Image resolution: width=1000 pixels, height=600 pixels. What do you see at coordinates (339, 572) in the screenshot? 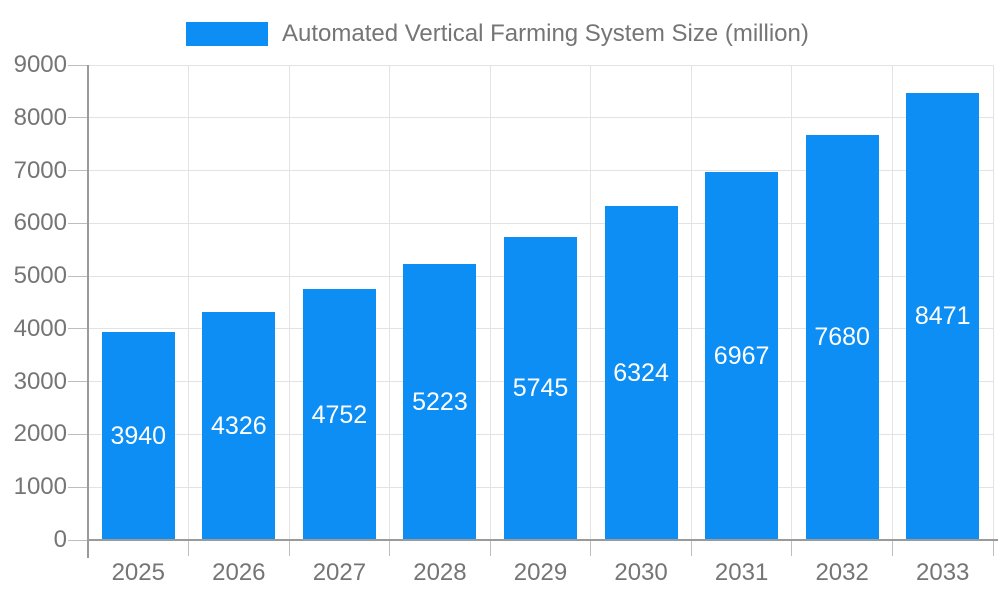
I see `x-axis-label: 2027` at bounding box center [339, 572].